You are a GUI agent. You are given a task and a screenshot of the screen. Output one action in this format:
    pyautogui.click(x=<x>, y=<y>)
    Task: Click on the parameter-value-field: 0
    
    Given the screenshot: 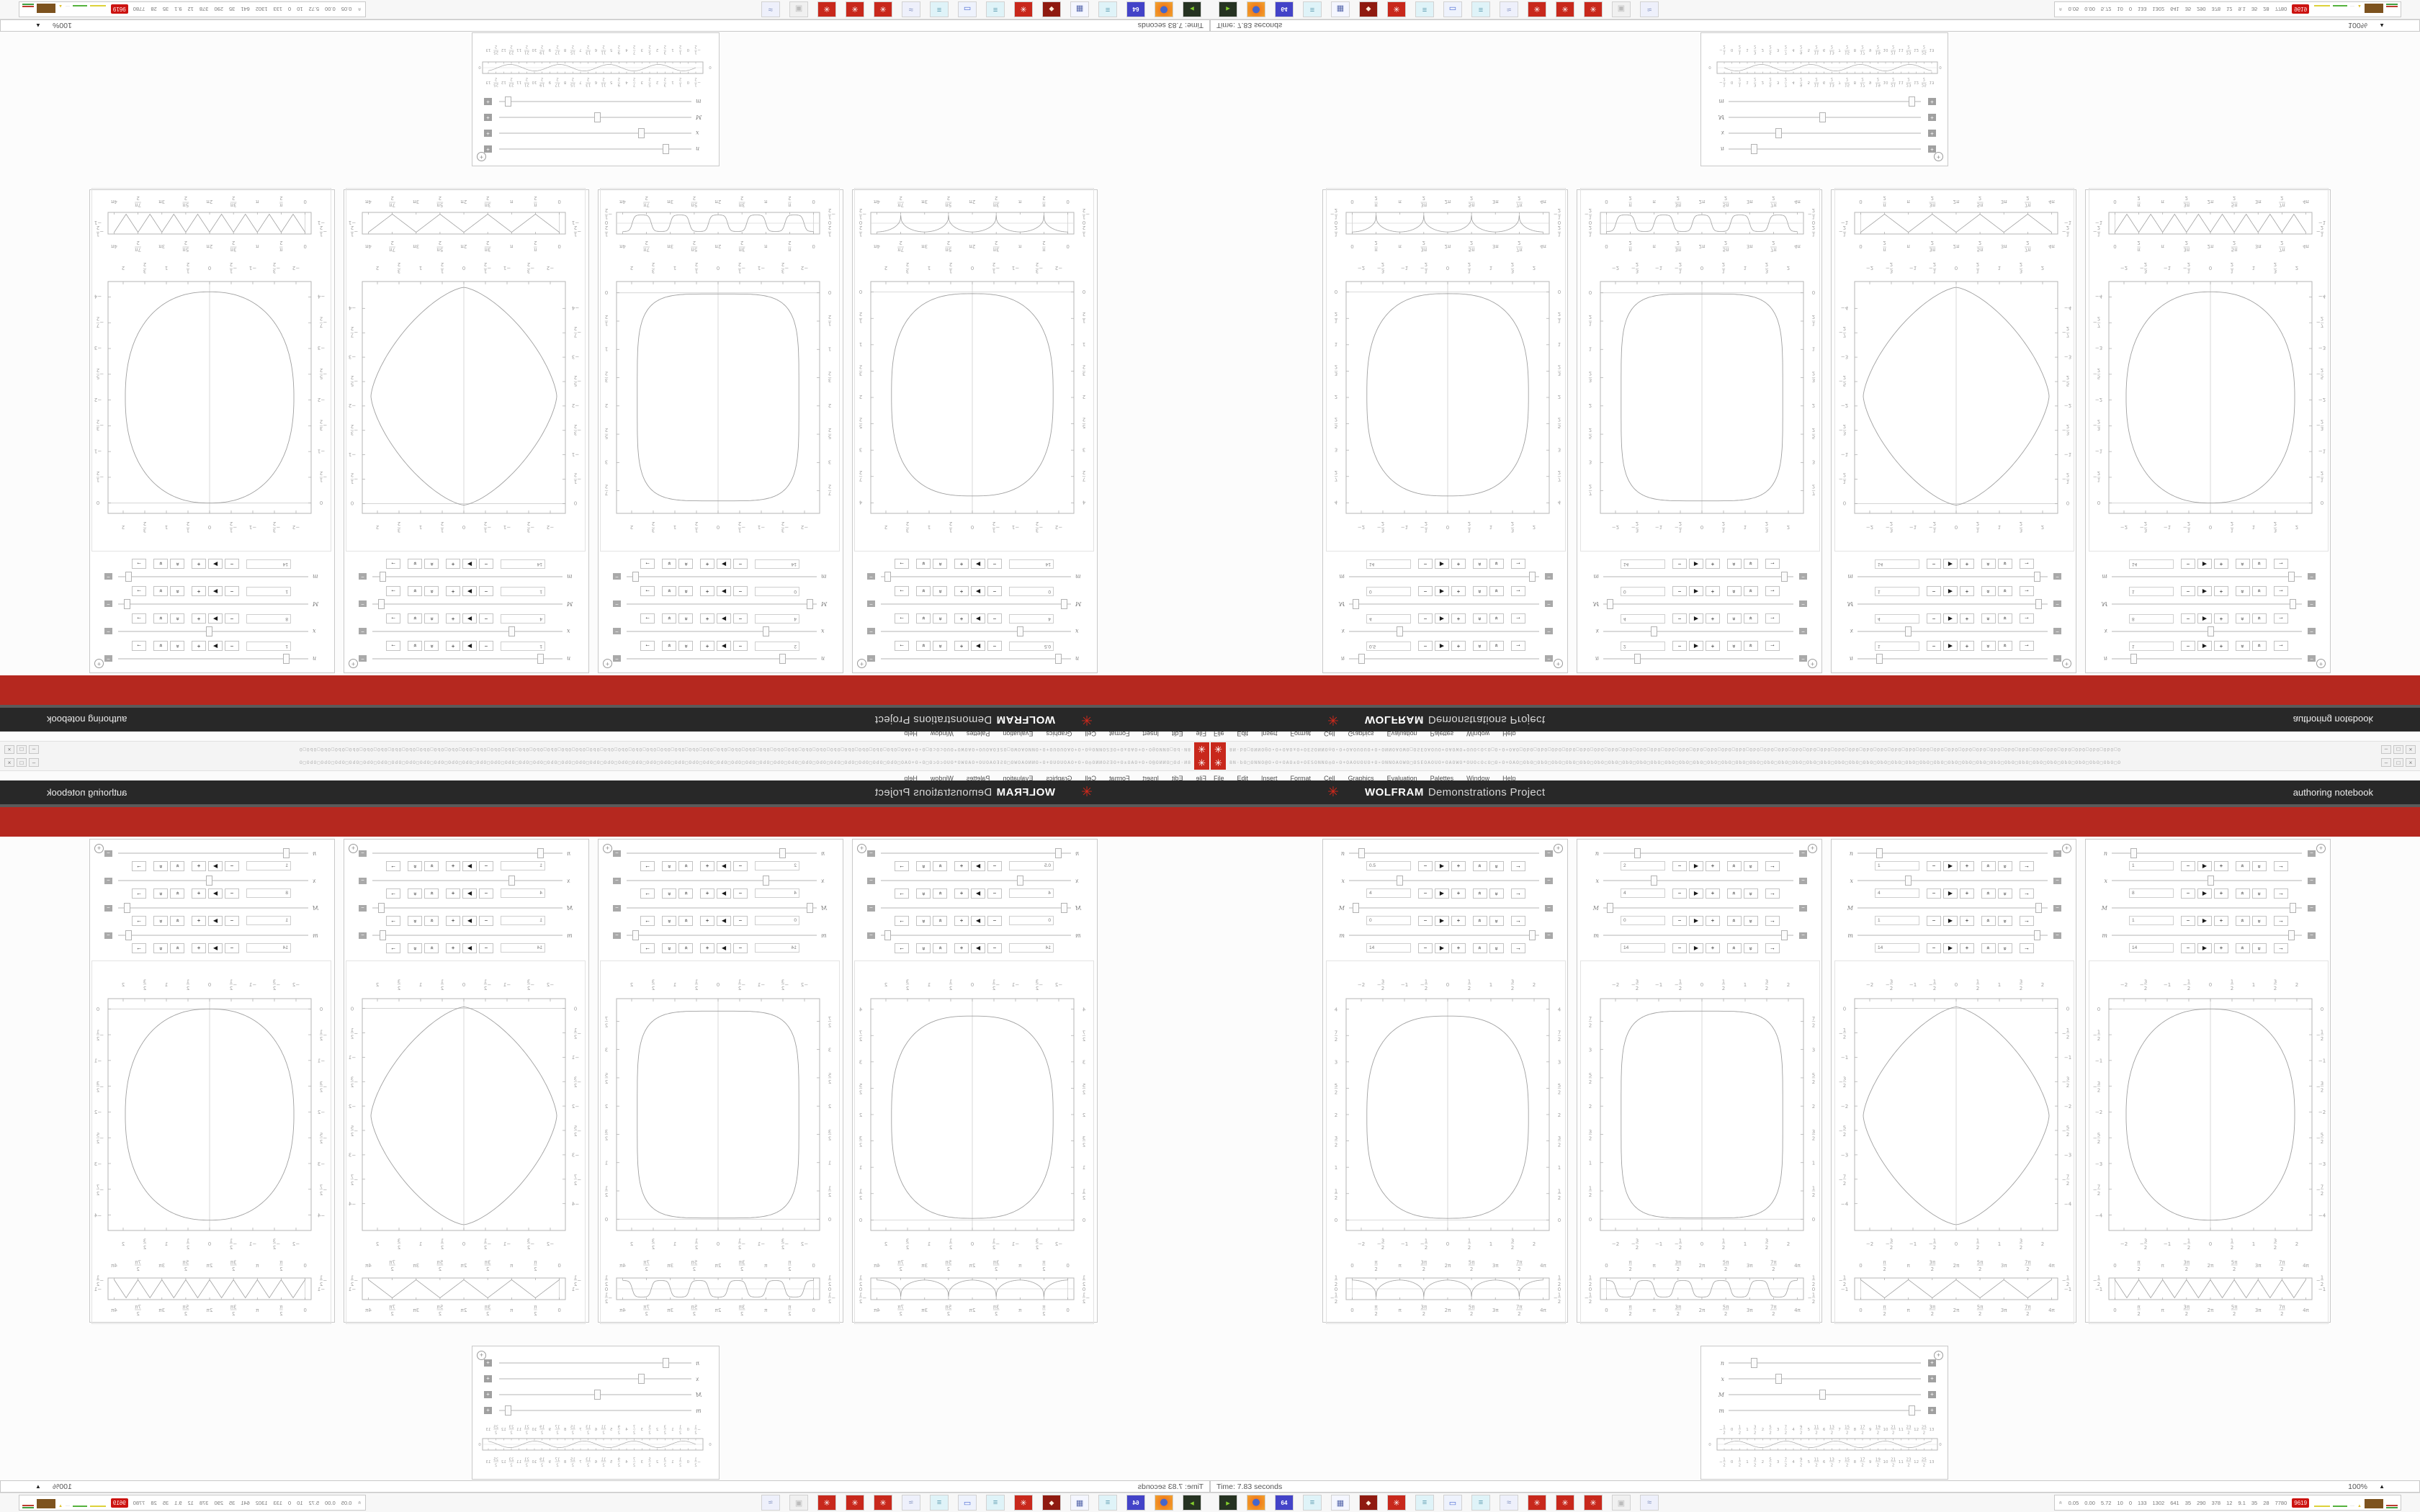 What is the action you would take?
    pyautogui.click(x=777, y=591)
    